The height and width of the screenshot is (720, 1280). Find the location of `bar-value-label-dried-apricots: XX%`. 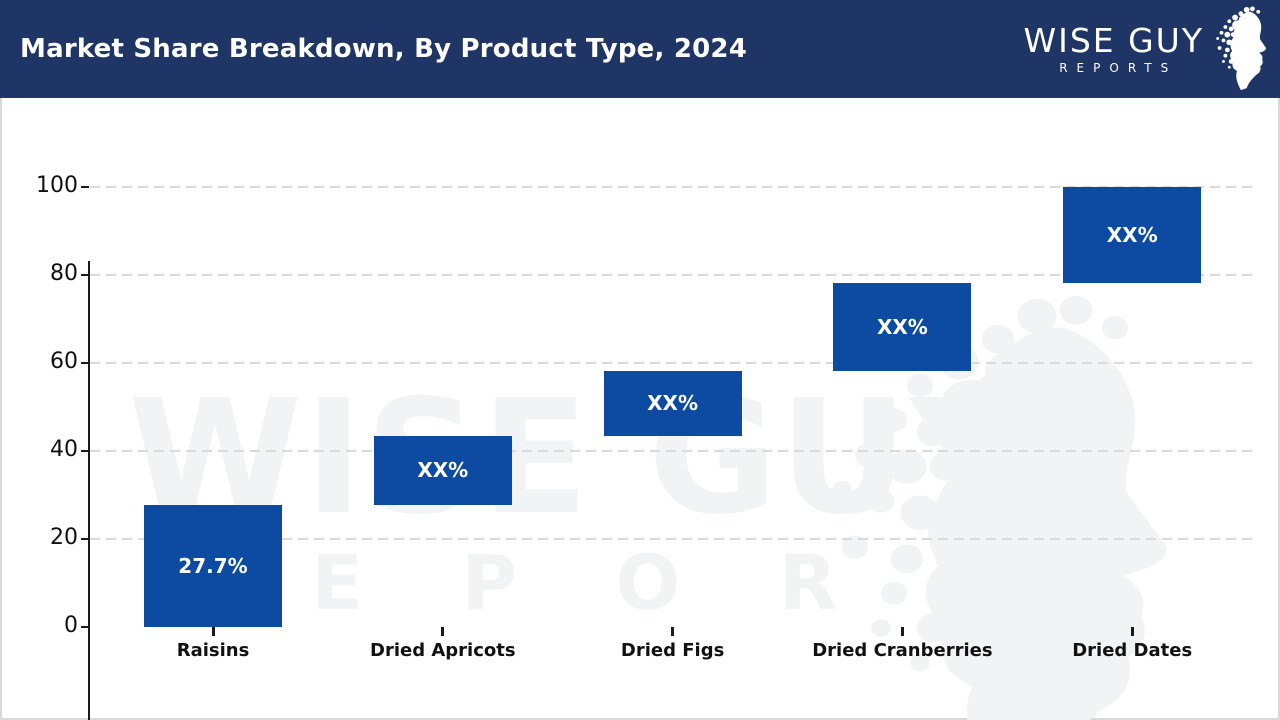

bar-value-label-dried-apricots: XX% is located at coordinates (443, 470).